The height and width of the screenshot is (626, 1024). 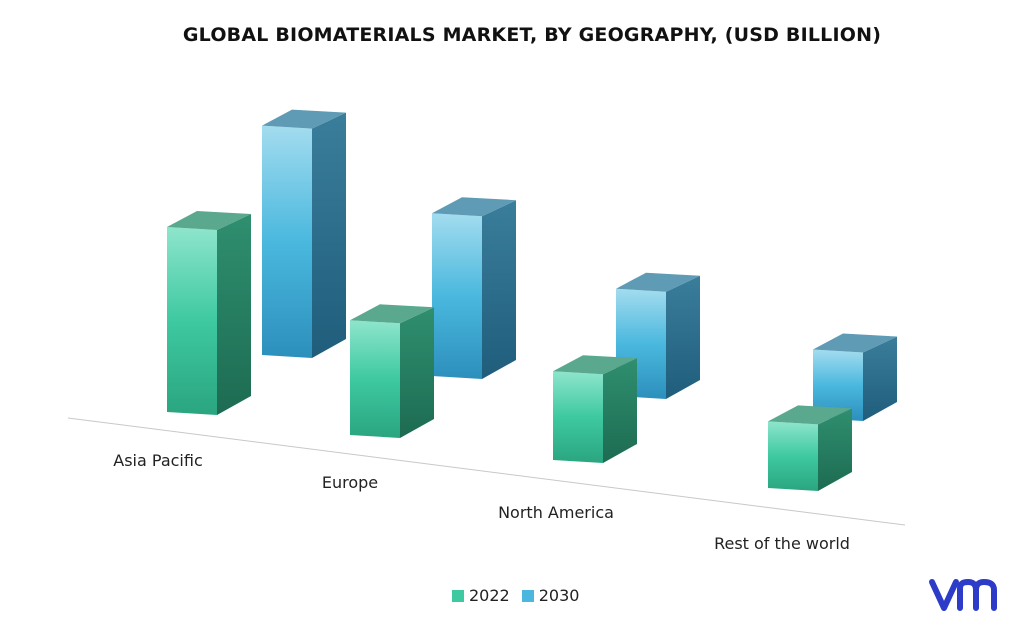 I want to click on bar-2022-asia-pacific, so click(x=209, y=313).